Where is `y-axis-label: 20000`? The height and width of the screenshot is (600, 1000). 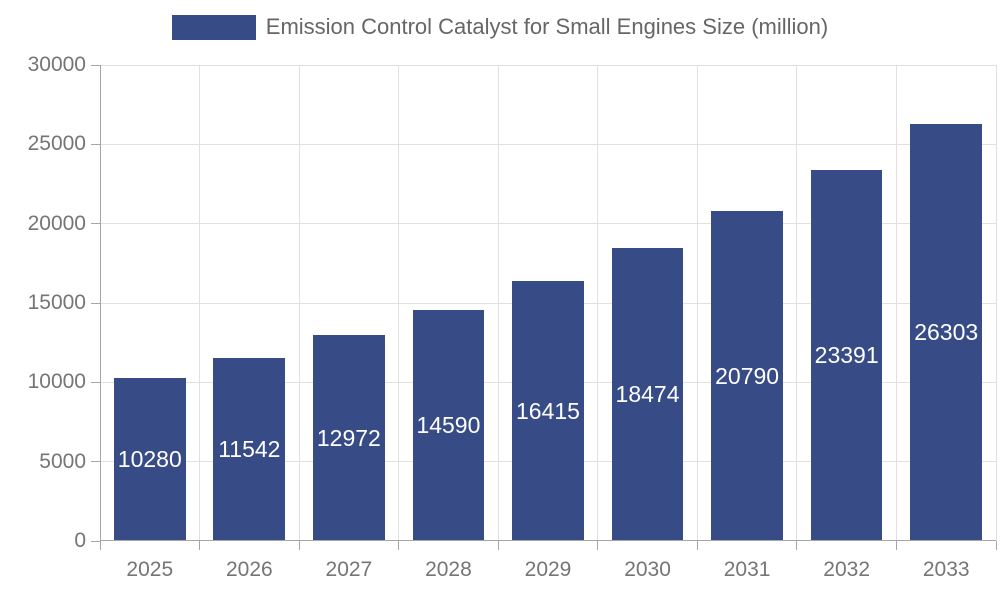
y-axis-label: 20000 is located at coordinates (56, 223).